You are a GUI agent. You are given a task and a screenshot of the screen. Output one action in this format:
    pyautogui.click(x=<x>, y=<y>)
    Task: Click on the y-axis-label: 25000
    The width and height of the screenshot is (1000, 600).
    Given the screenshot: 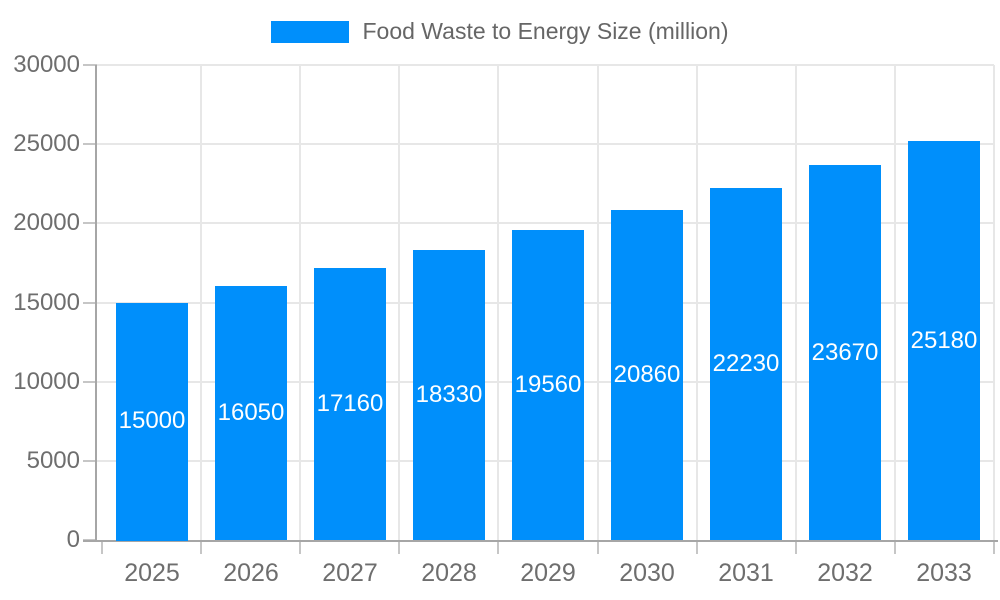 What is the action you would take?
    pyautogui.click(x=46, y=143)
    